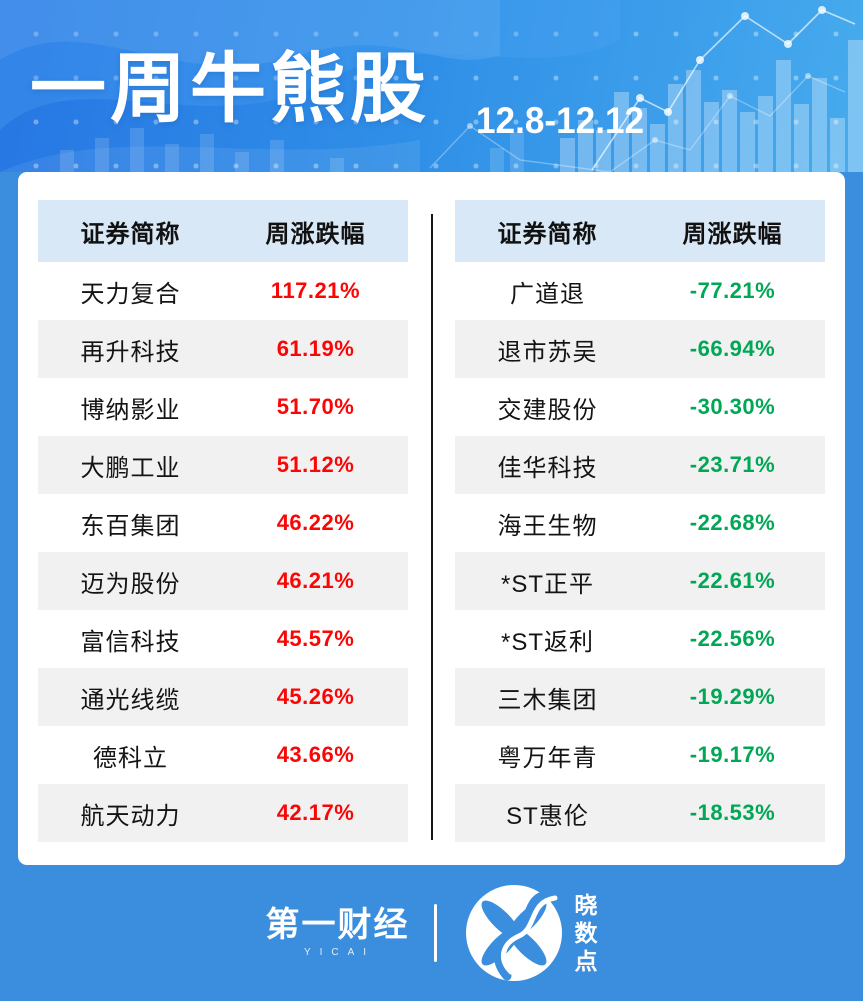 This screenshot has height=1001, width=863. I want to click on line-chart-decoration, so click(723, 90).